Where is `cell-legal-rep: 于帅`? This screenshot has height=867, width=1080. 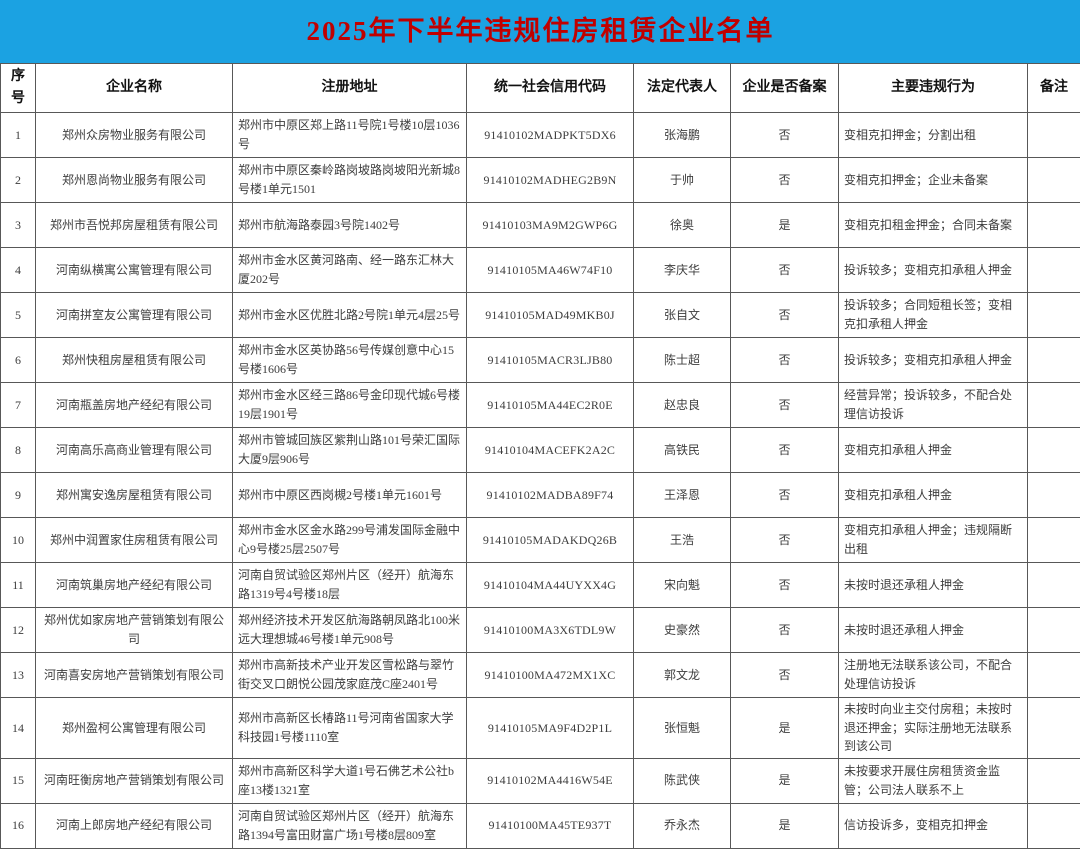 cell-legal-rep: 于帅 is located at coordinates (682, 180).